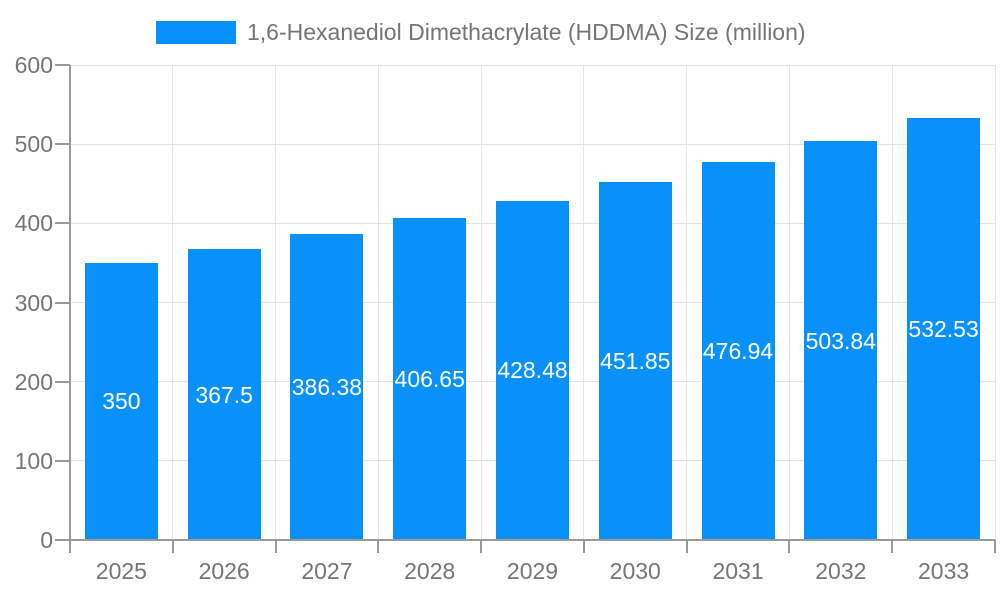  Describe the element at coordinates (33, 460) in the screenshot. I see `y-axis-label: 100` at that location.